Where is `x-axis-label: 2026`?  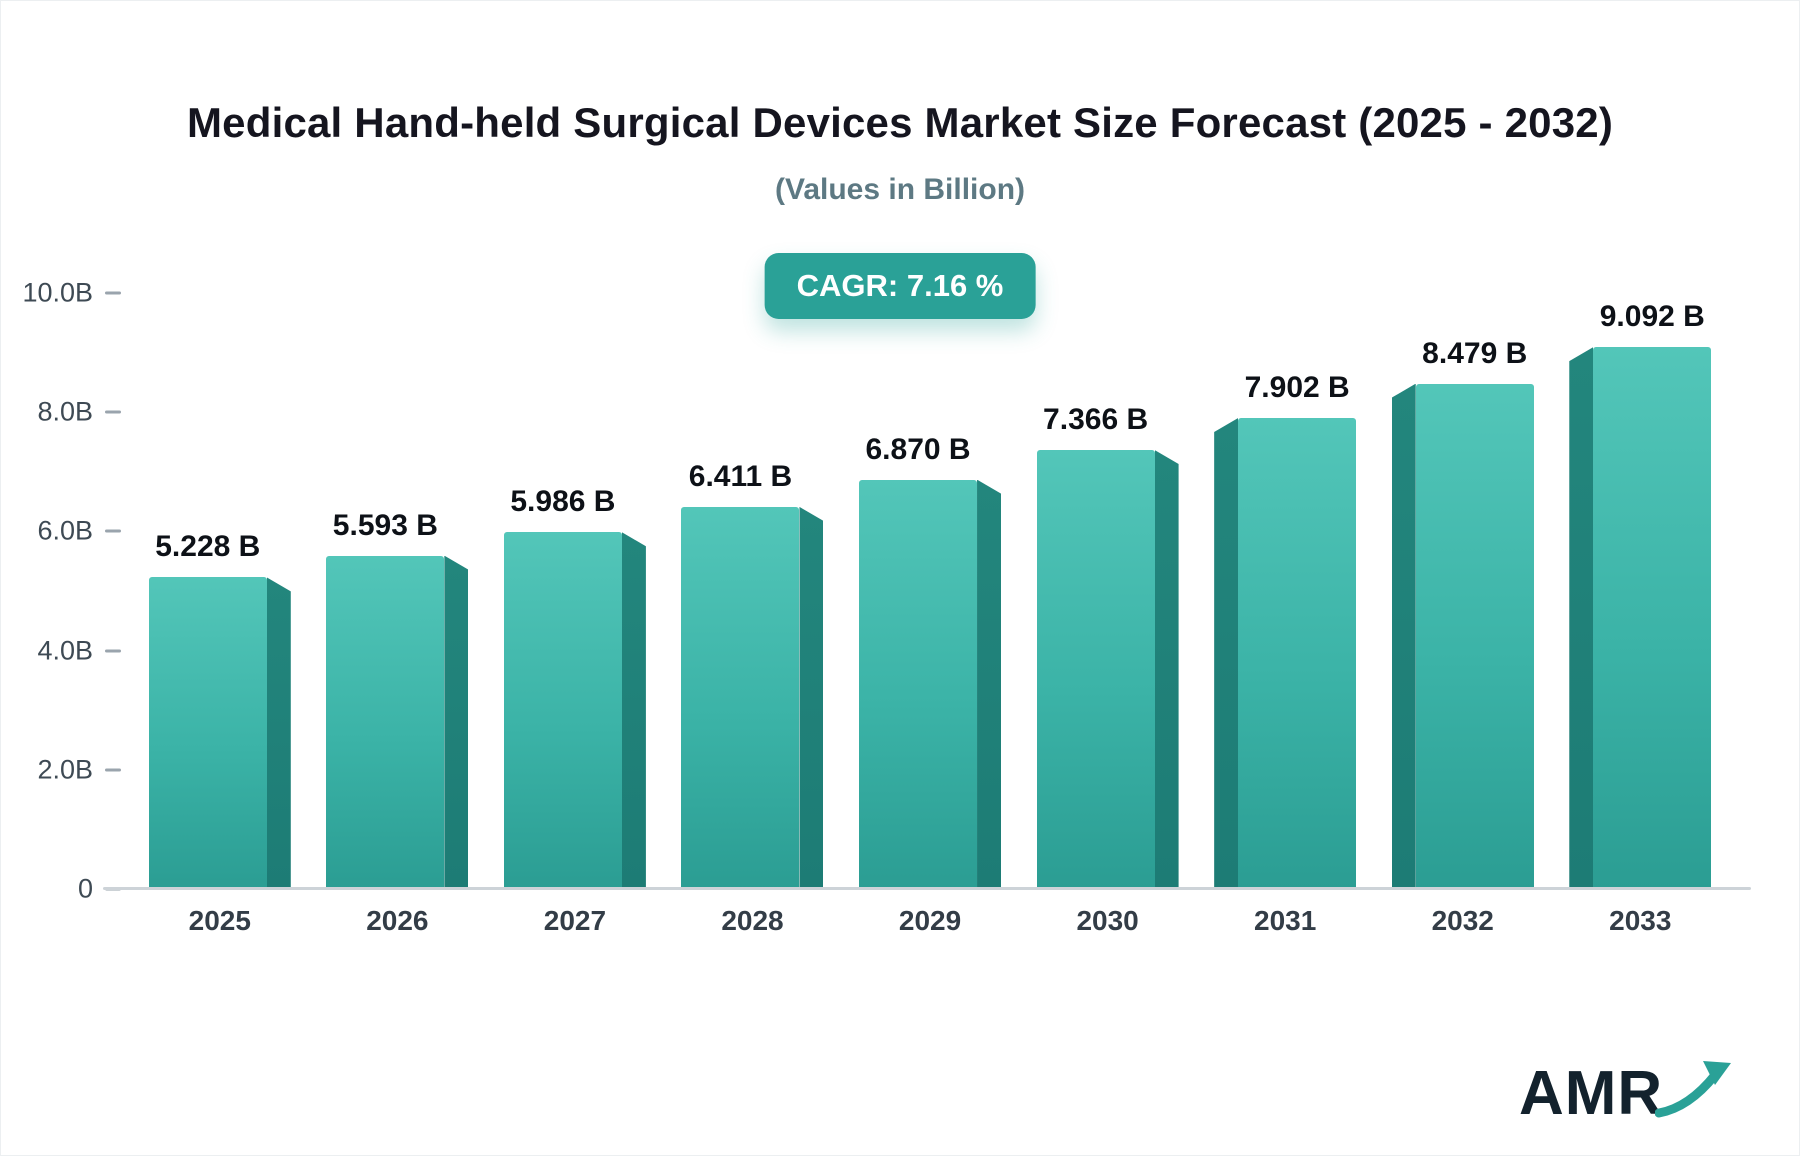 x-axis-label: 2026 is located at coordinates (397, 920).